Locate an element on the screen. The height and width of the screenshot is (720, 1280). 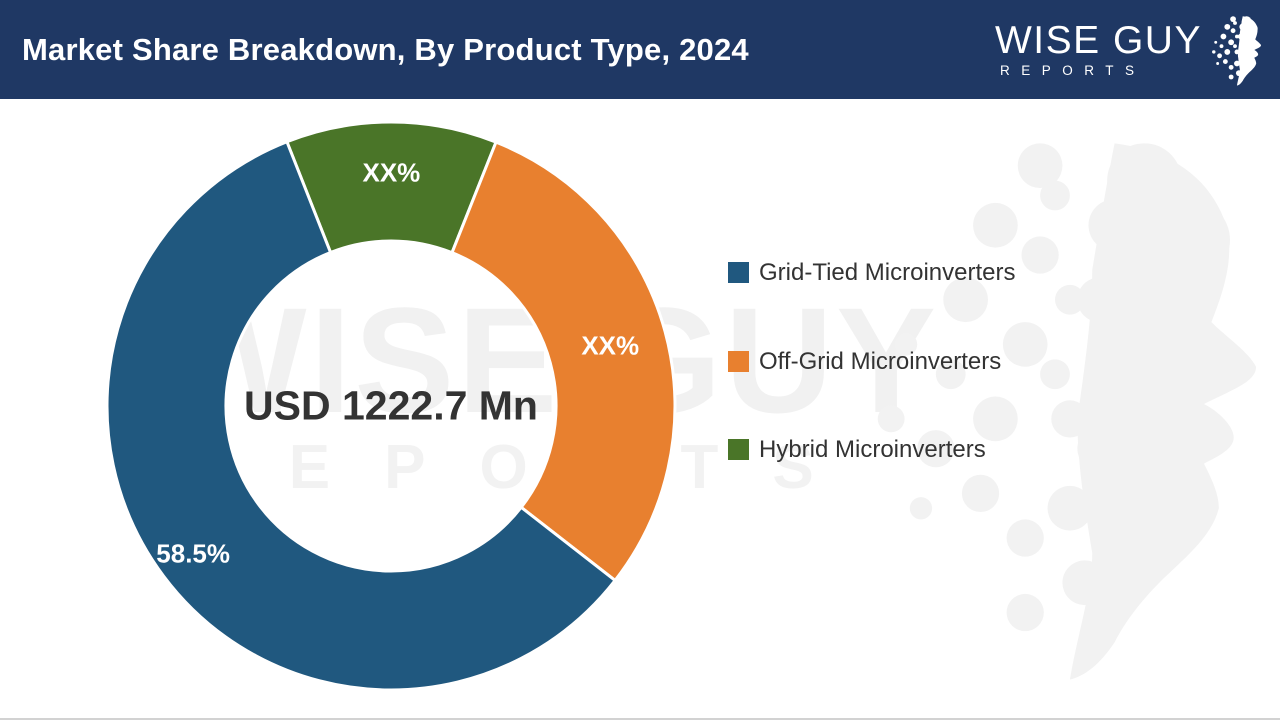
wise-guy-logo: WISE GUY REPORTS is located at coordinates (1128, 50).